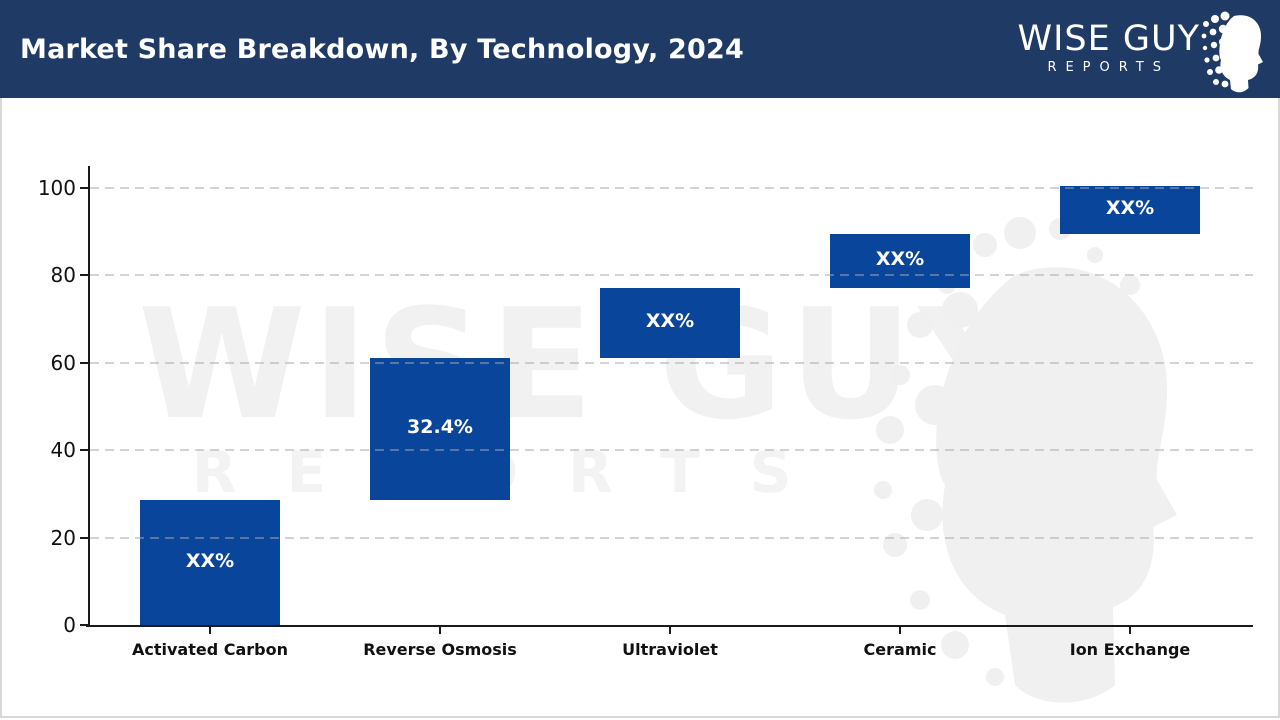 This screenshot has width=1280, height=720. What do you see at coordinates (1109, 67) in the screenshot?
I see `brand-subname: REPORTS` at bounding box center [1109, 67].